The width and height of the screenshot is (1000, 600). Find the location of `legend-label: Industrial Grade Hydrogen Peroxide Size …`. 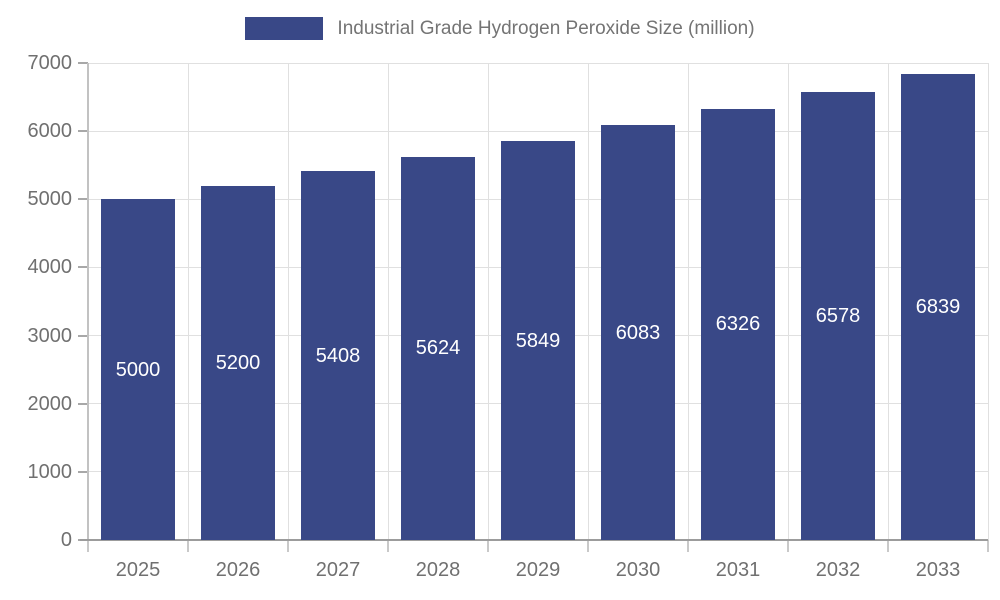

legend-label: Industrial Grade Hydrogen Peroxide Size … is located at coordinates (546, 28).